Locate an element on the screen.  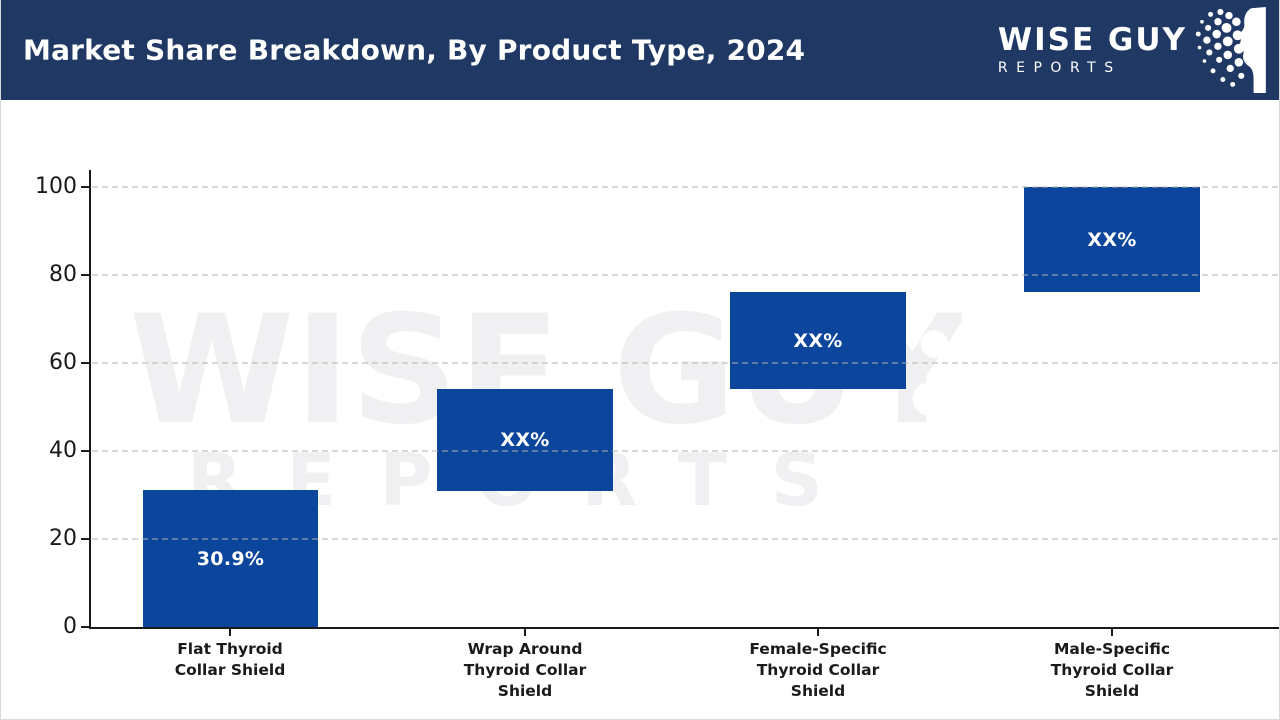
x-axis-line is located at coordinates (684, 628).